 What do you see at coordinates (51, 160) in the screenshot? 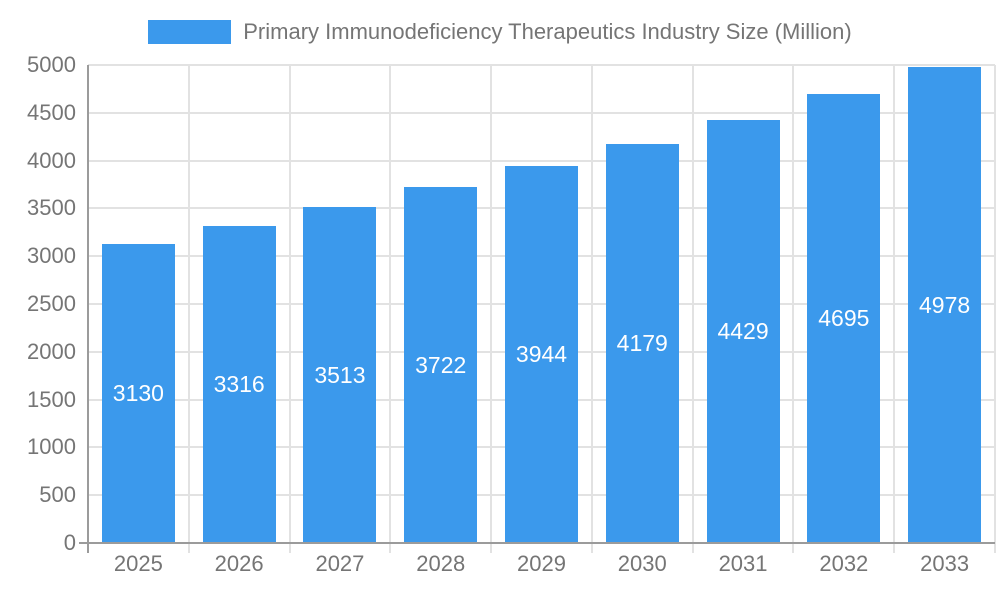
I see `y-tick-label: 4000` at bounding box center [51, 160].